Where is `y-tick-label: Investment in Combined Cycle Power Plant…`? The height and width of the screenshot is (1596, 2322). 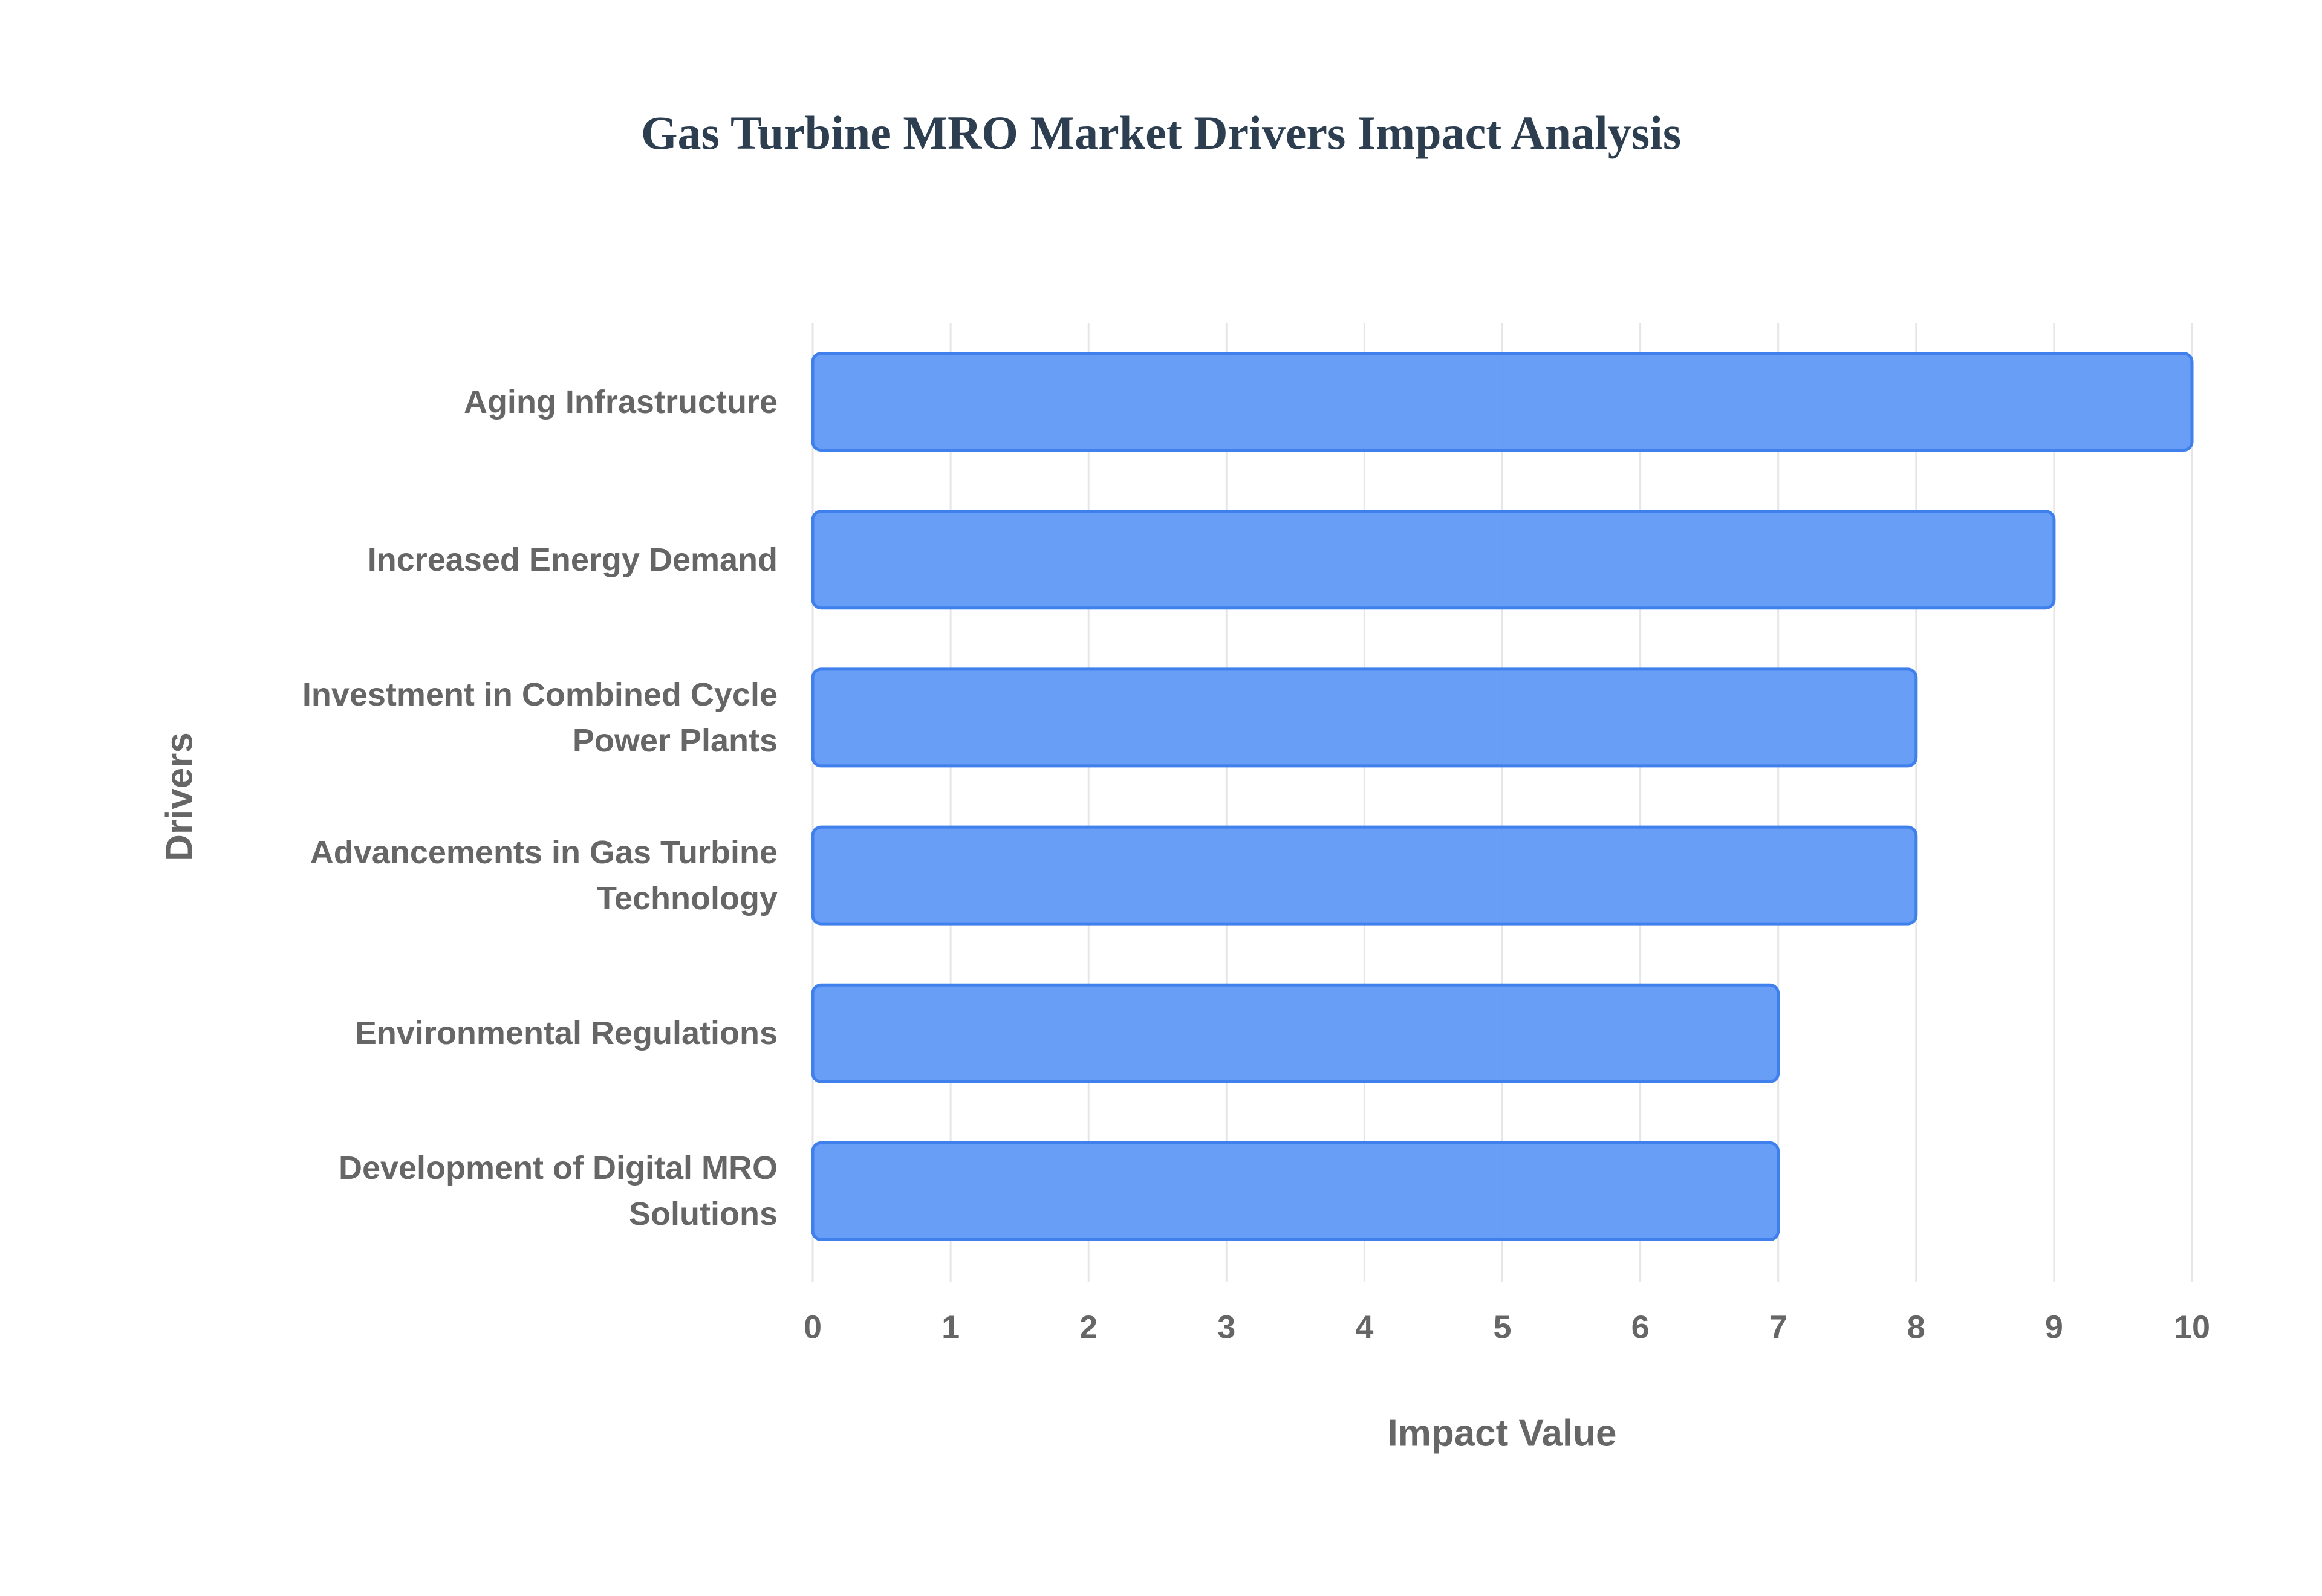 y-tick-label: Investment in Combined Cycle Power Plant… is located at coordinates (540, 717).